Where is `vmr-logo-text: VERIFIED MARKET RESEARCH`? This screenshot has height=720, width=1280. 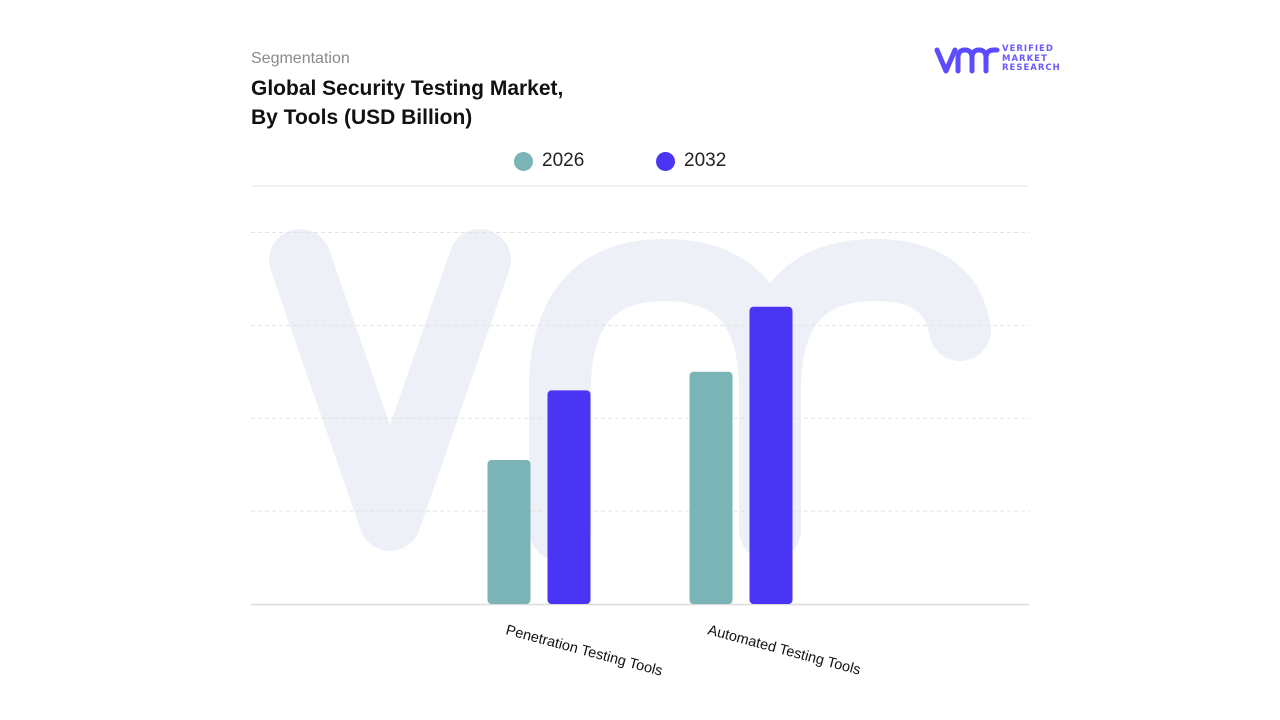 vmr-logo-text: VERIFIED MARKET RESEARCH is located at coordinates (1031, 59).